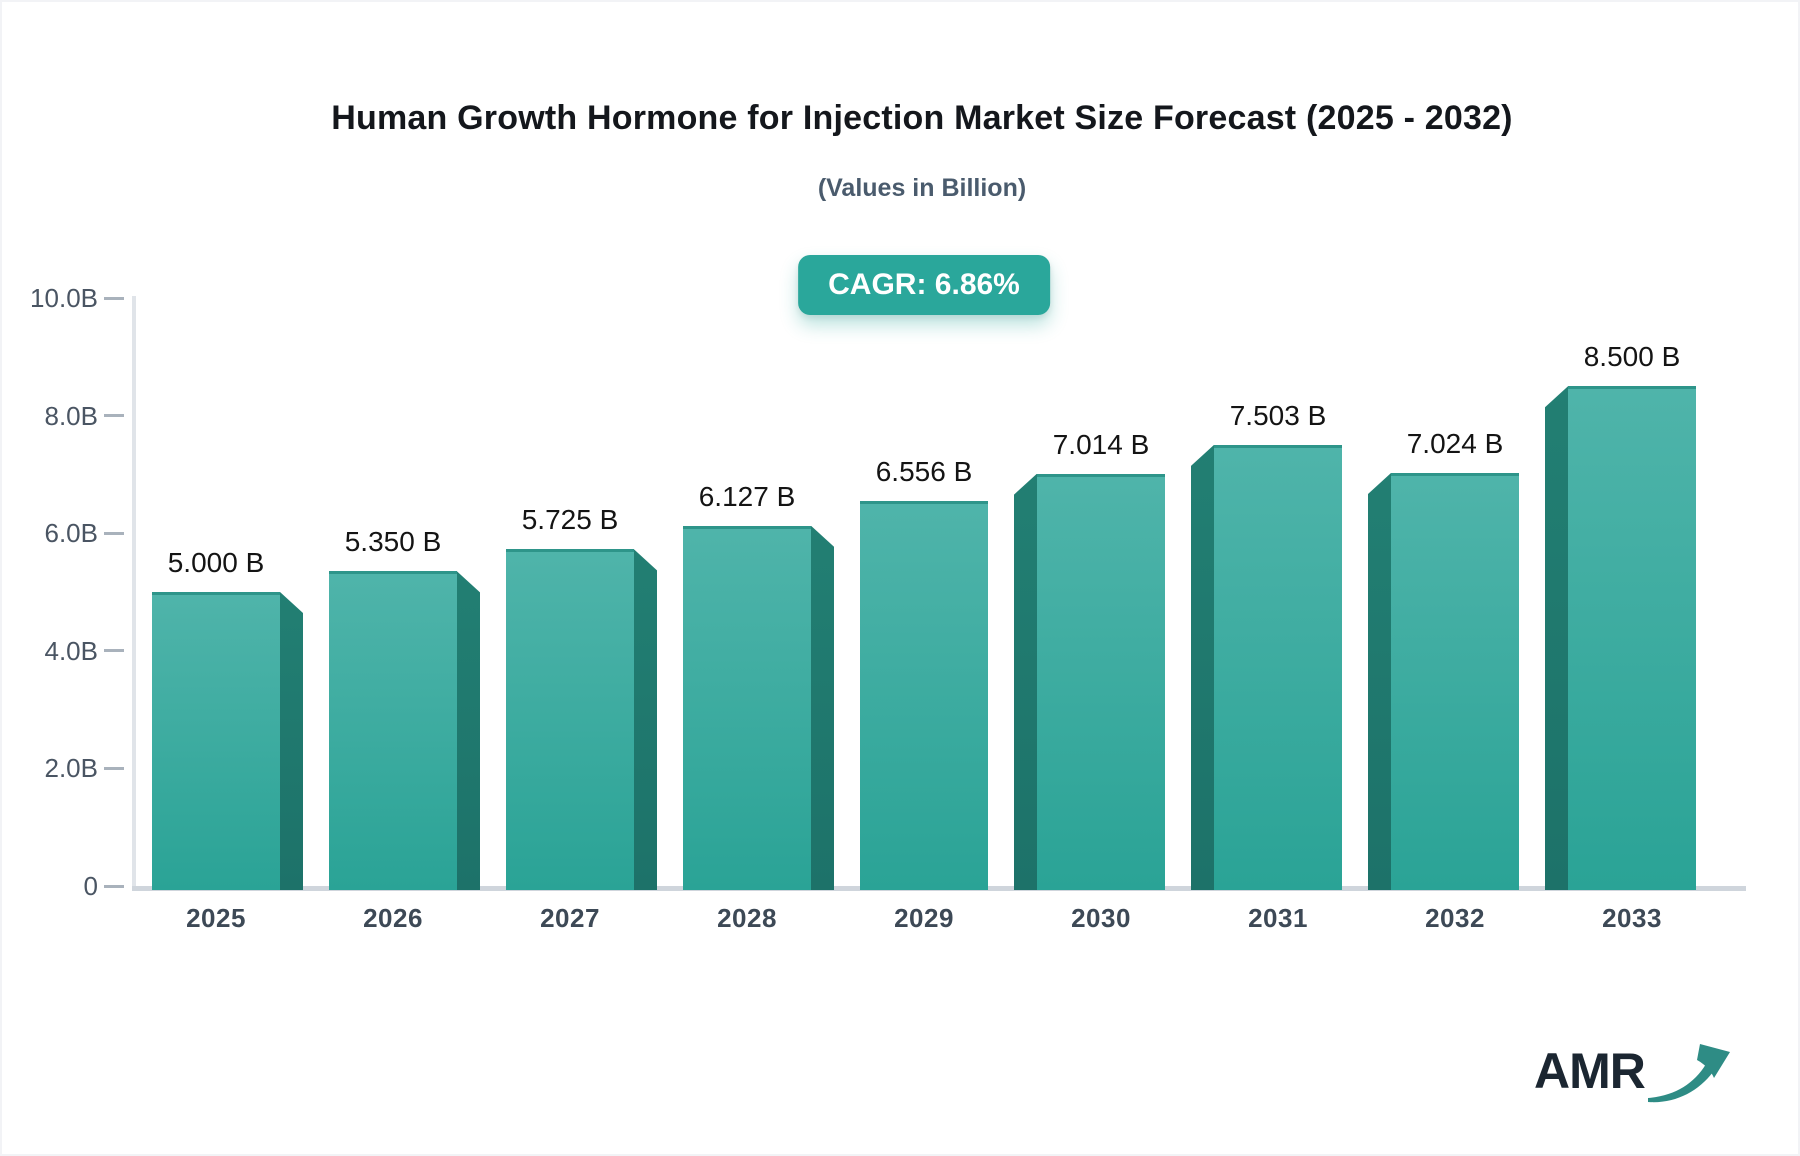  What do you see at coordinates (1455, 443) in the screenshot?
I see `bar-value-label: 7.024 B` at bounding box center [1455, 443].